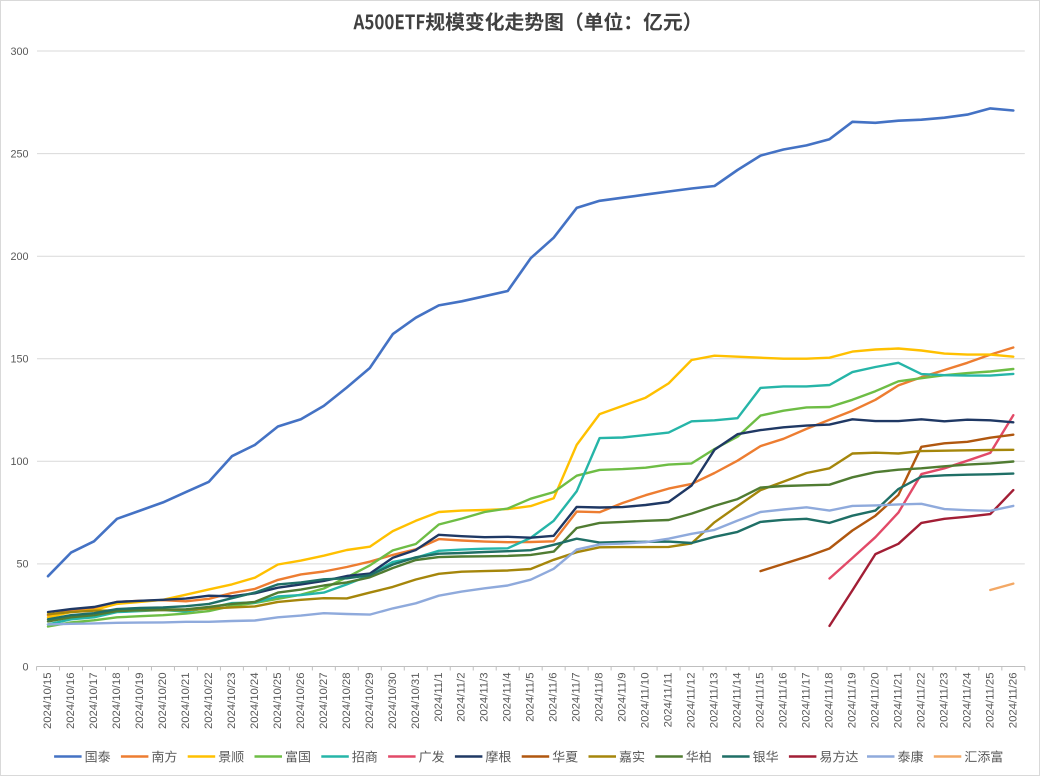 The width and height of the screenshot is (1040, 776). What do you see at coordinates (48, 701) in the screenshot?
I see `svg-text: 2024/10/15` at bounding box center [48, 701].